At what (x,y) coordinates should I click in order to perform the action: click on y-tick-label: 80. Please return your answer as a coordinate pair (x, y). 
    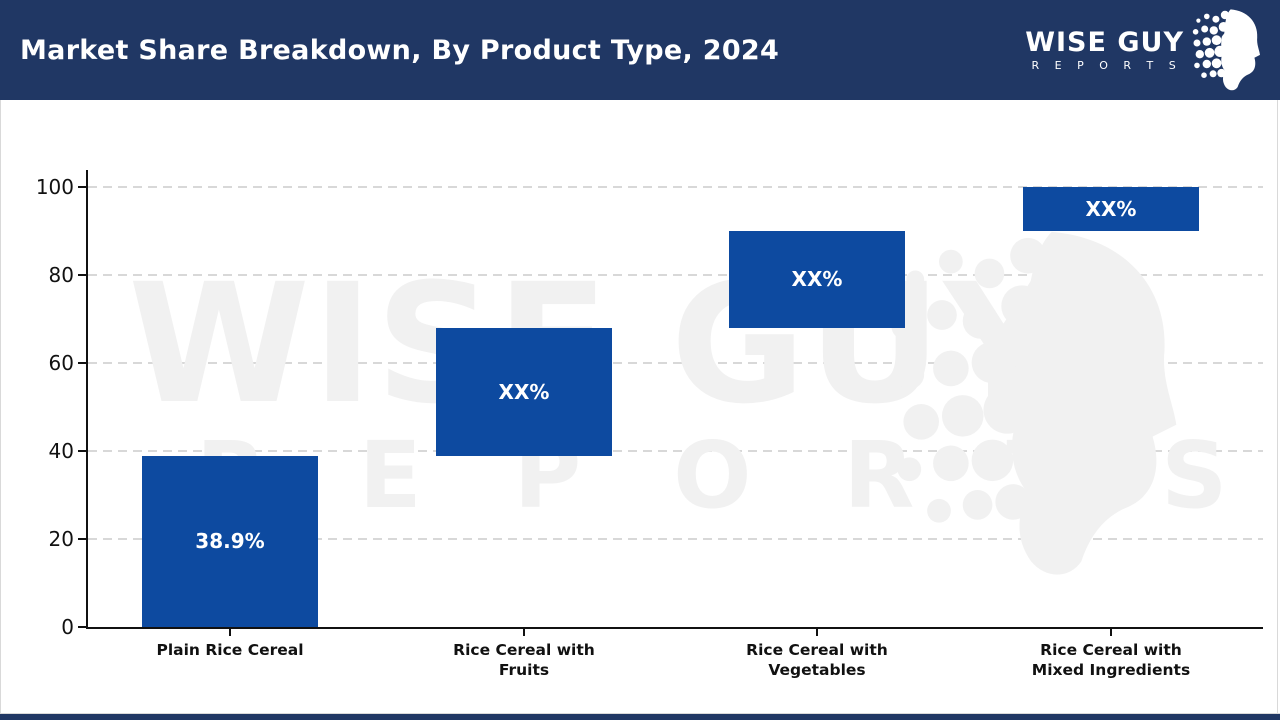
    Looking at the image, I should click on (61, 275).